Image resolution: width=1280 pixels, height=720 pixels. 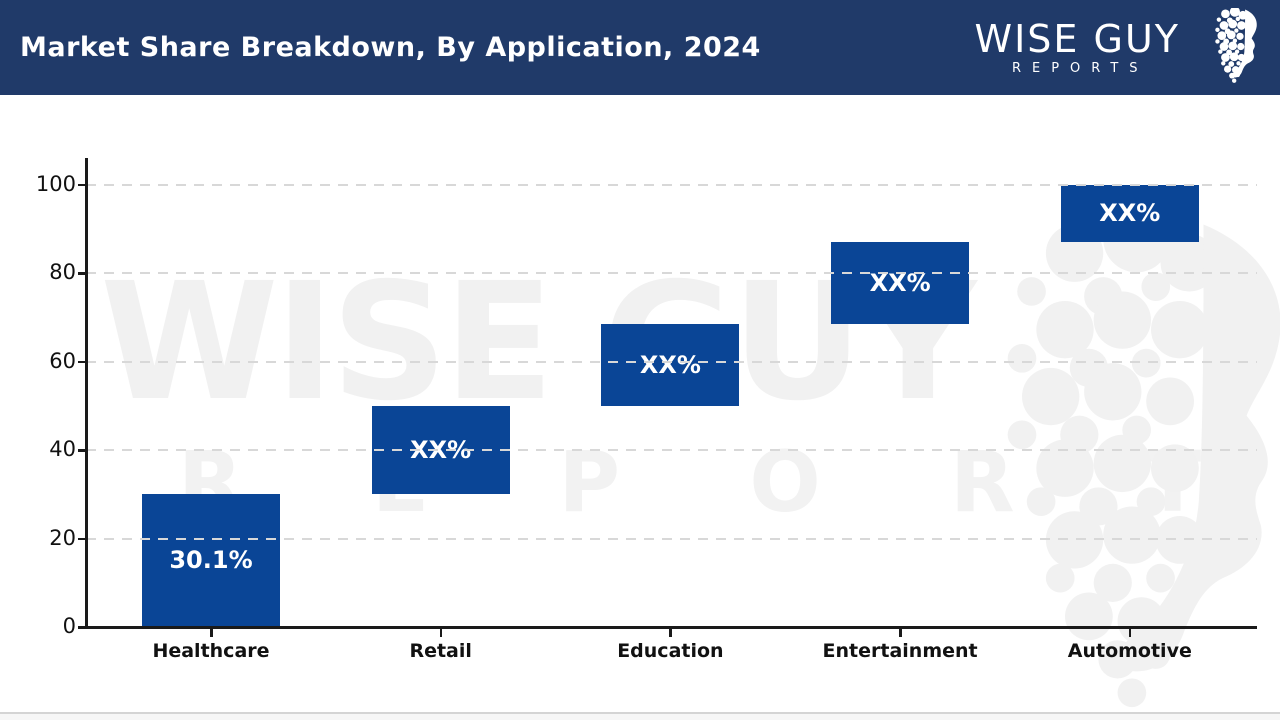 I want to click on logo-dotted-head-icon, so click(x=1236, y=45).